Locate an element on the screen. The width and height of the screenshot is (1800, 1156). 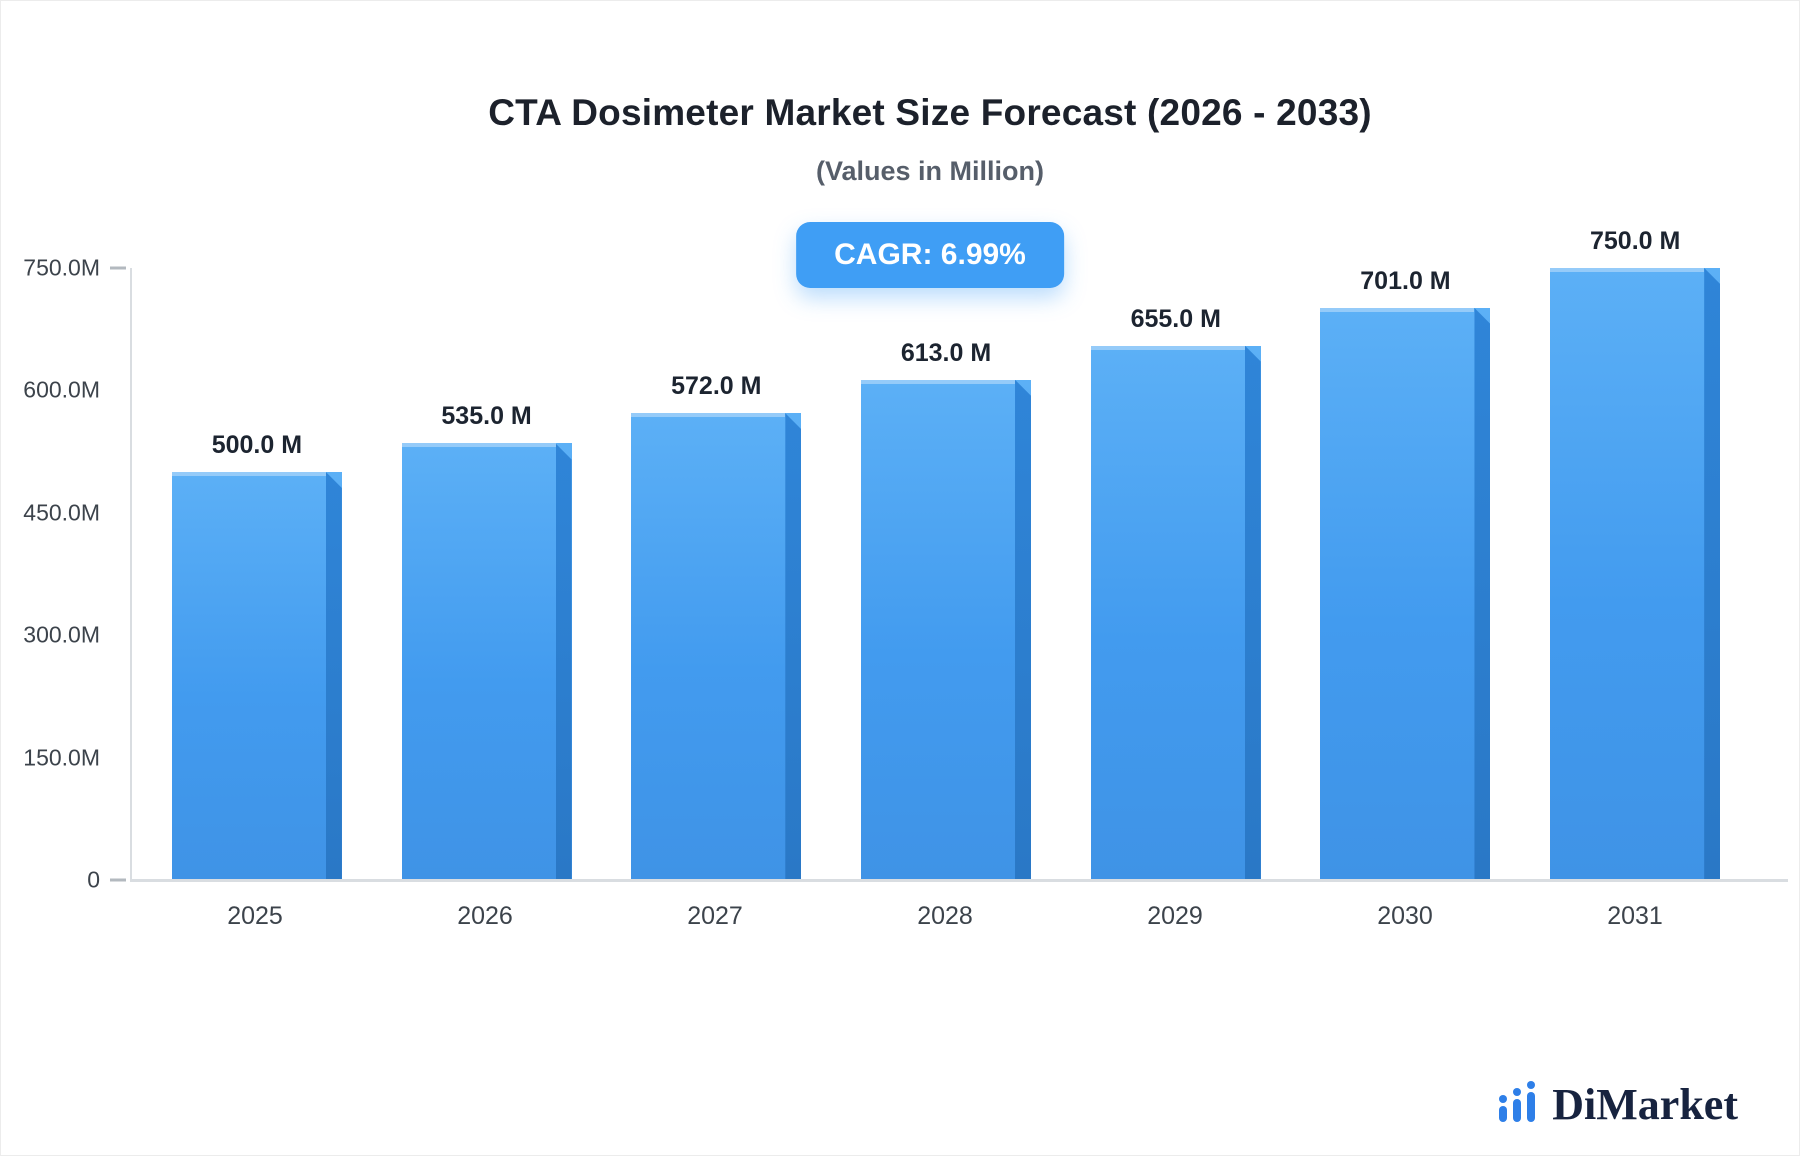
bar-group: 701.0 M is located at coordinates (1406, 573).